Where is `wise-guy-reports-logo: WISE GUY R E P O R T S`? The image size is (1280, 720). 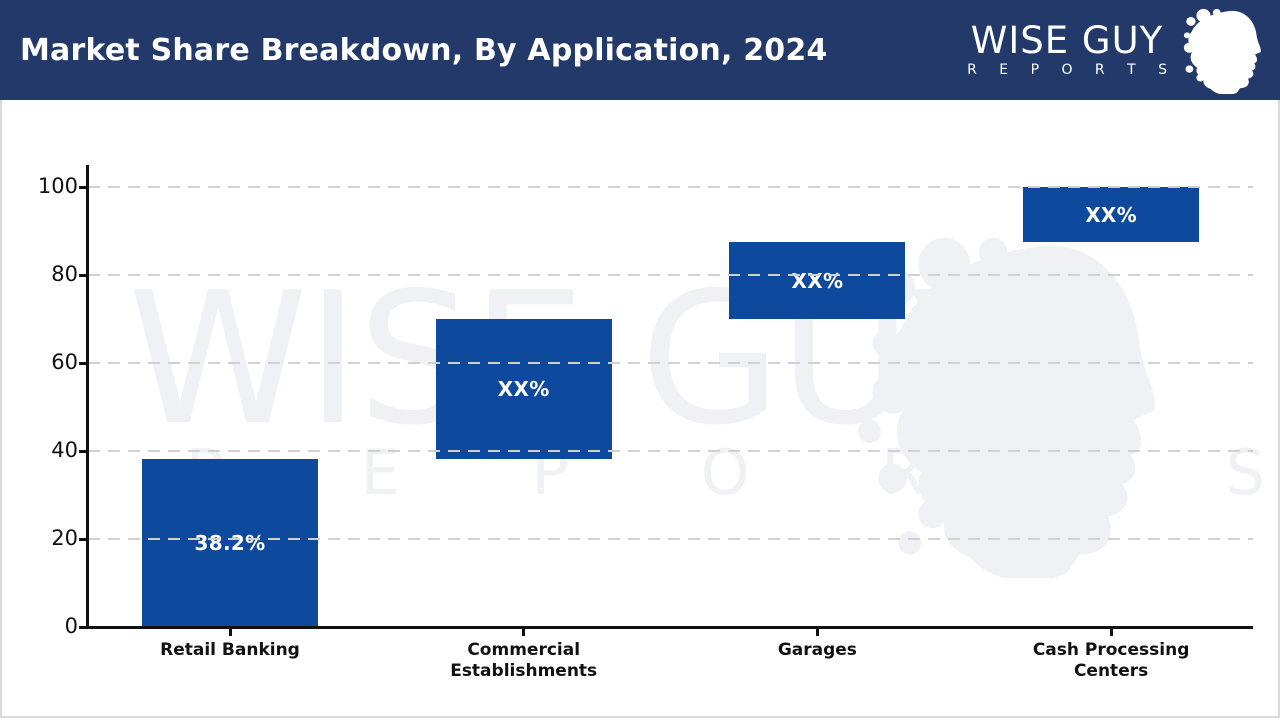
wise-guy-reports-logo: WISE GUY R E P O R T S is located at coordinates (1119, 50).